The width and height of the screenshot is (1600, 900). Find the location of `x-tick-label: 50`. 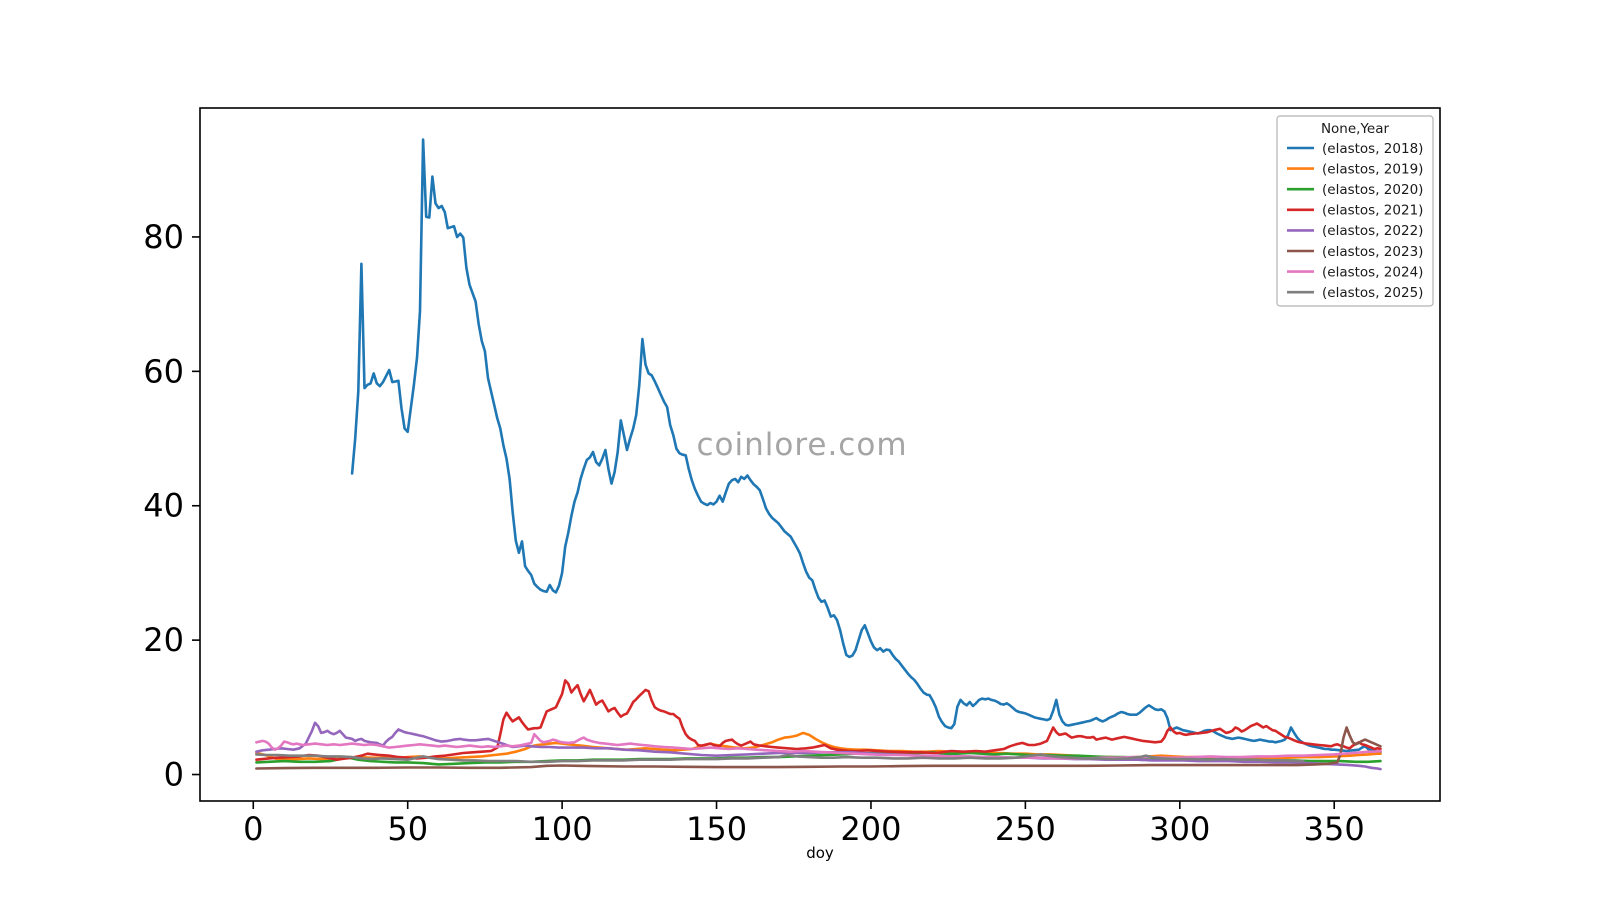

x-tick-label: 50 is located at coordinates (407, 829).